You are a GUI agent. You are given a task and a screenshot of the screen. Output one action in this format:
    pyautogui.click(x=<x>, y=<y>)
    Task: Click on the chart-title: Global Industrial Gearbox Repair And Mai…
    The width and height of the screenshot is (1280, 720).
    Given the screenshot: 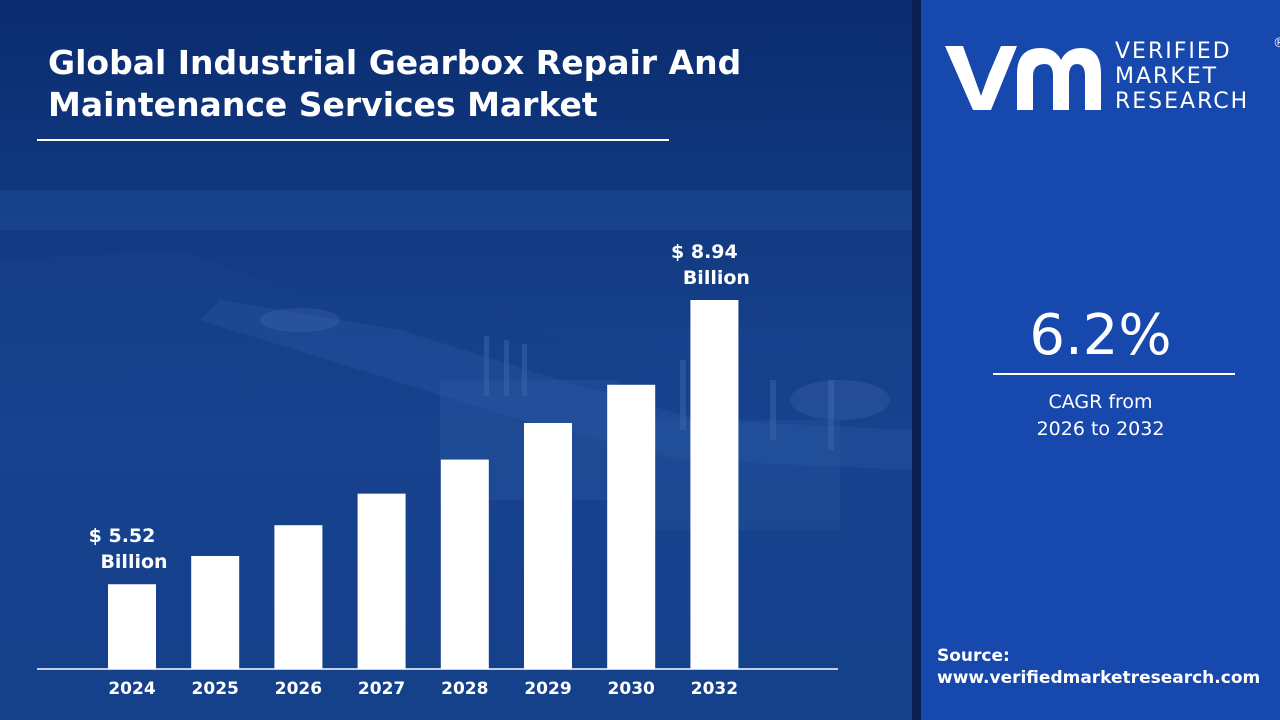 What is the action you would take?
    pyautogui.click(x=428, y=84)
    